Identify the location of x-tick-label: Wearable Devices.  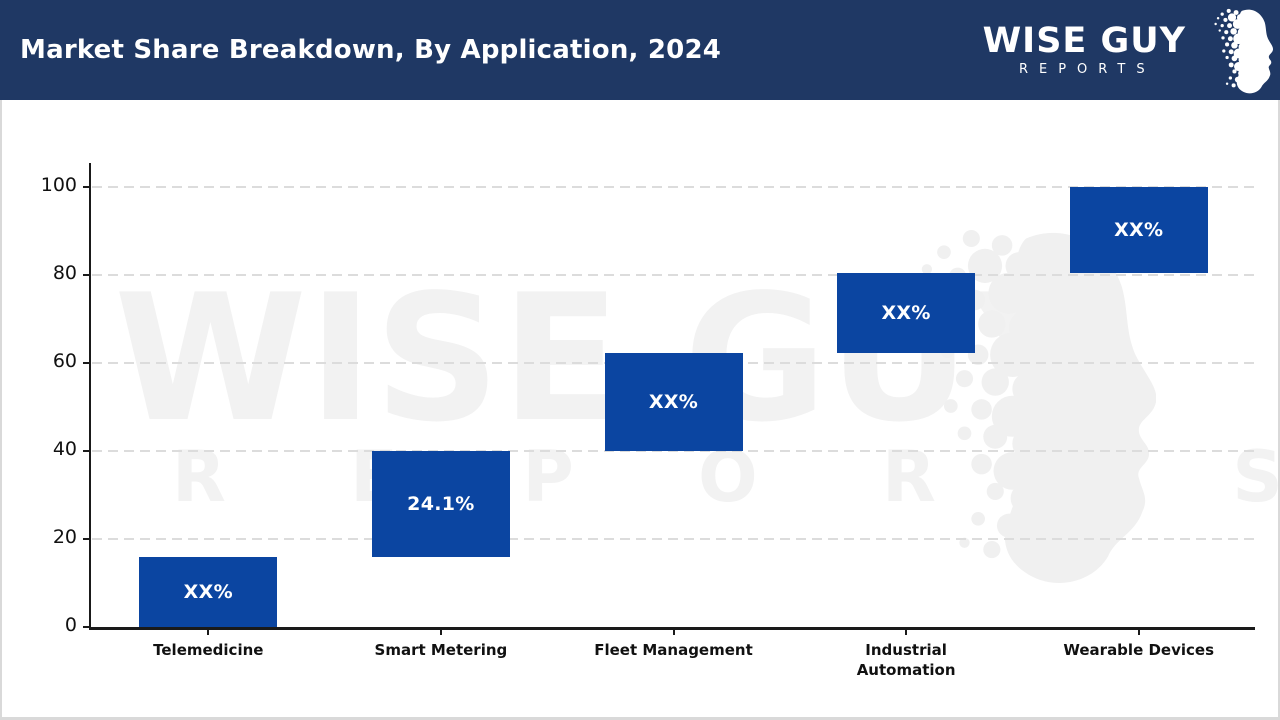
(1138, 650).